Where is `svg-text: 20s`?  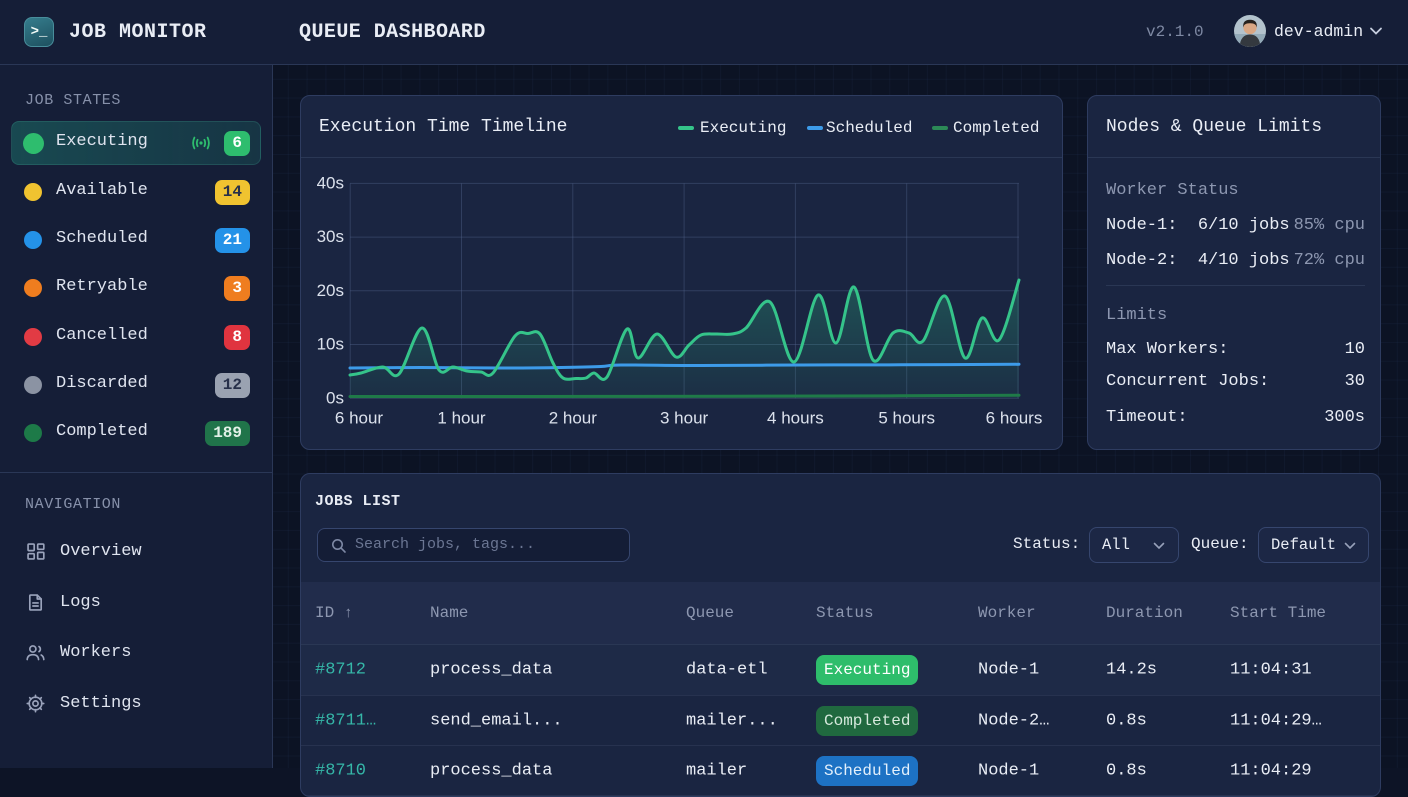
svg-text: 20s is located at coordinates (330, 290).